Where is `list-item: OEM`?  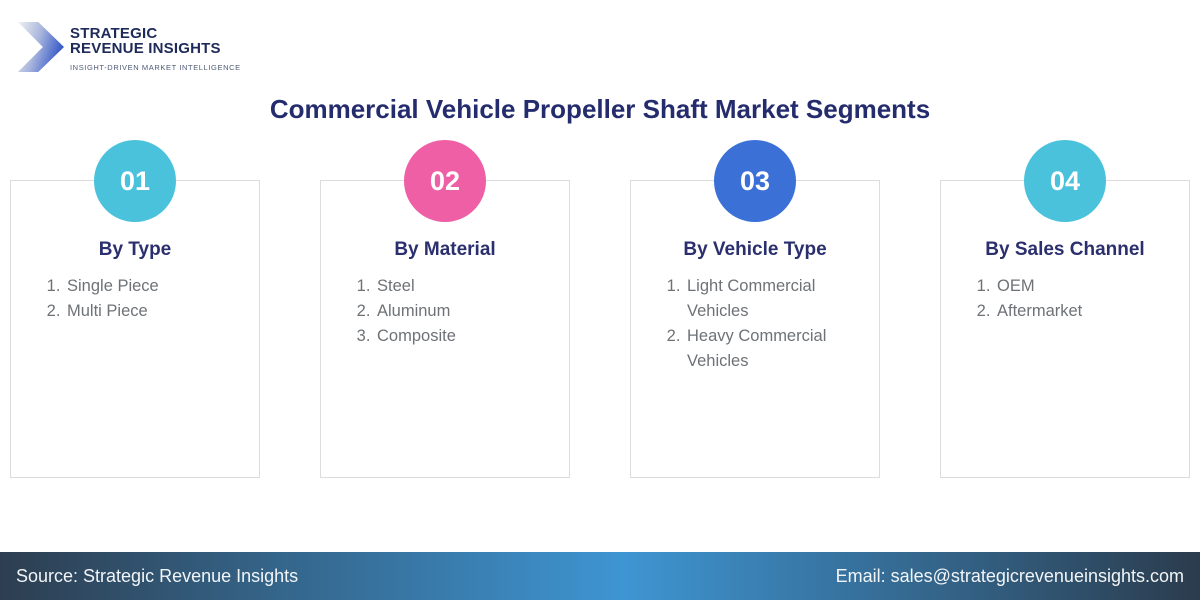
list-item: OEM is located at coordinates (1083, 286).